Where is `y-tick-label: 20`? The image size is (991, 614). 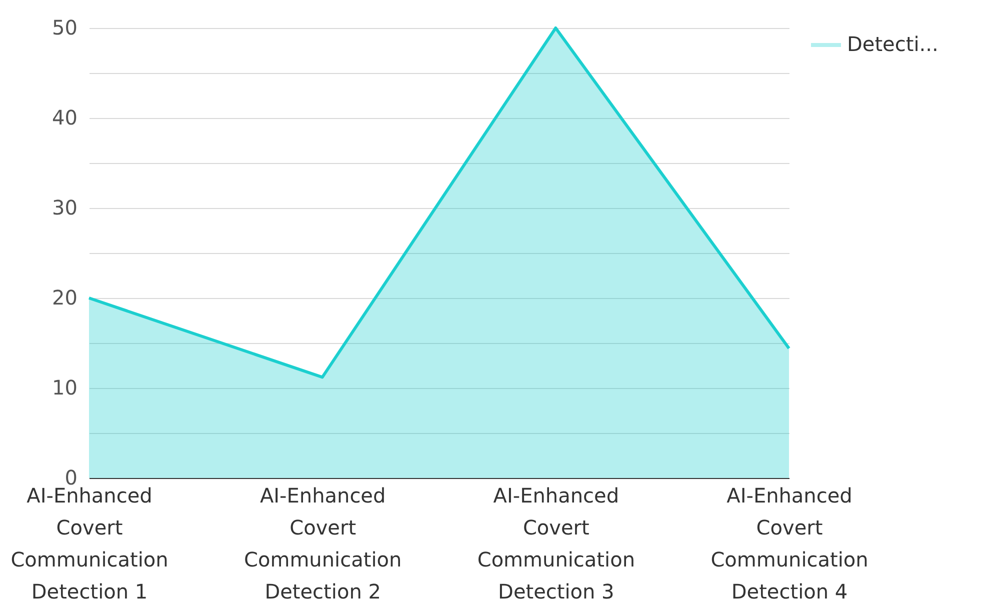 y-tick-label: 20 is located at coordinates (65, 298).